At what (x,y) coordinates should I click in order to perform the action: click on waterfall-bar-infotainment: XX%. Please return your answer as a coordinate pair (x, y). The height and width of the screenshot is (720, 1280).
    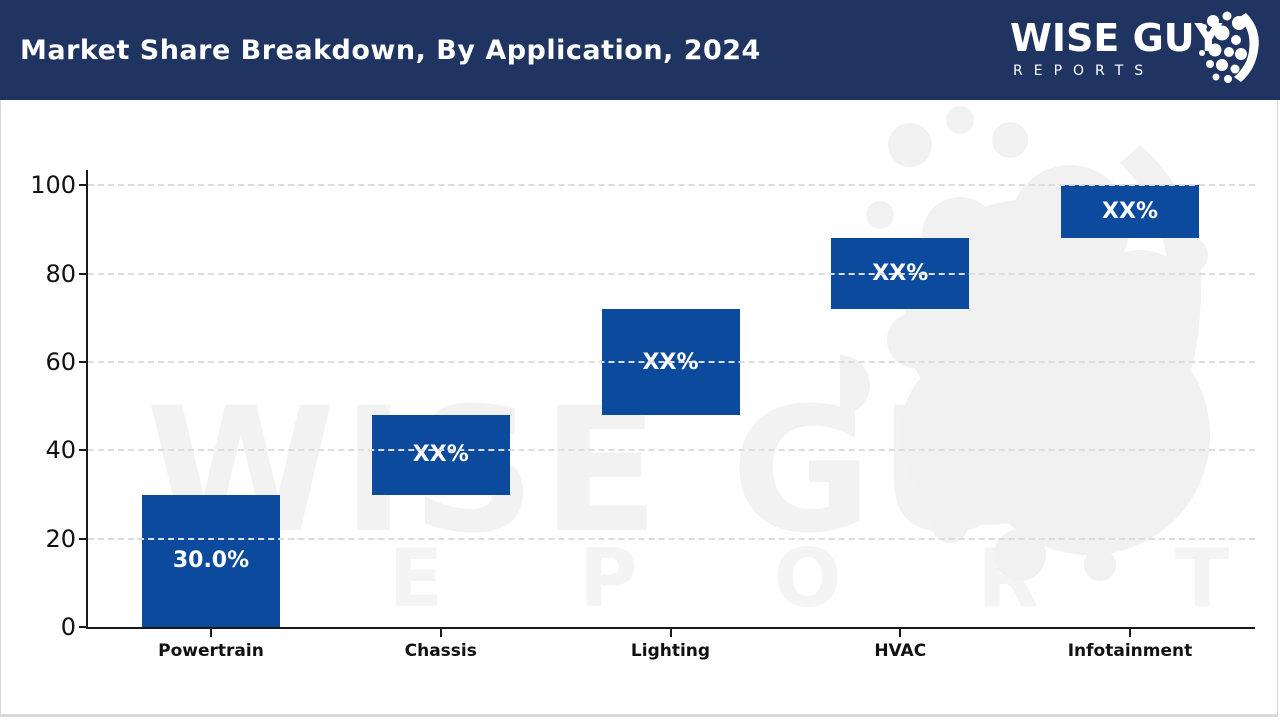
    Looking at the image, I should click on (1130, 212).